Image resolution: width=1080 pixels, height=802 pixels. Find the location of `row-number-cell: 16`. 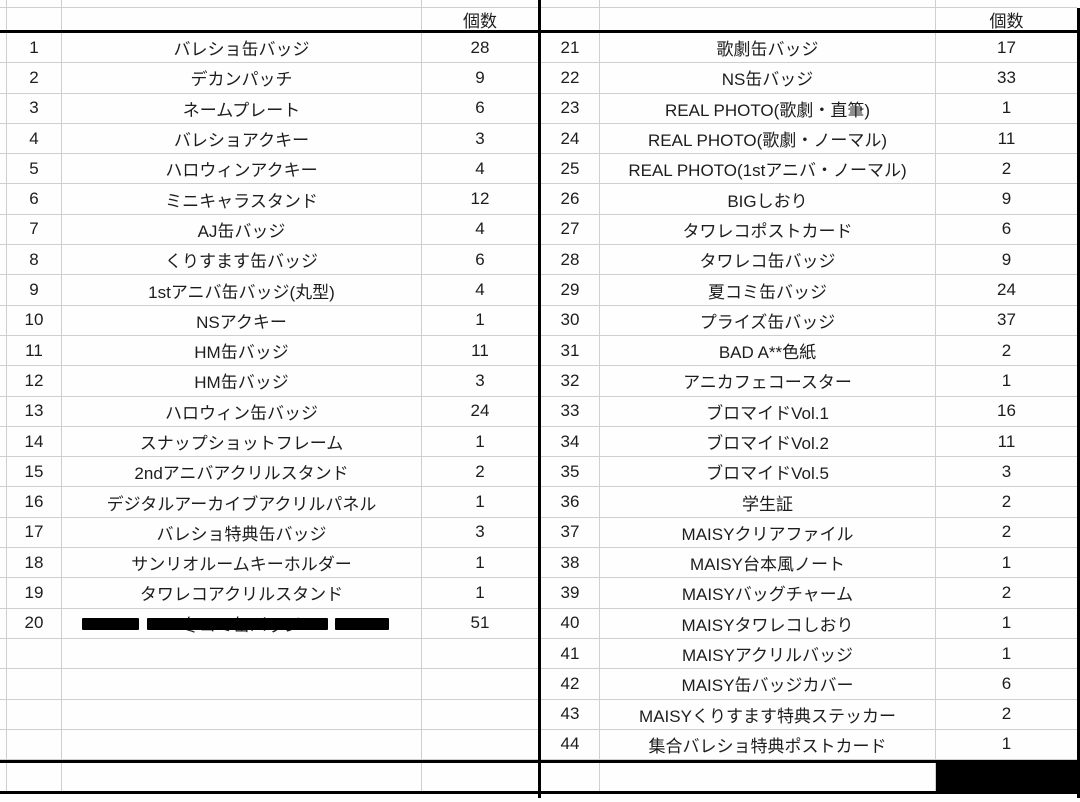

row-number-cell: 16 is located at coordinates (34, 502).